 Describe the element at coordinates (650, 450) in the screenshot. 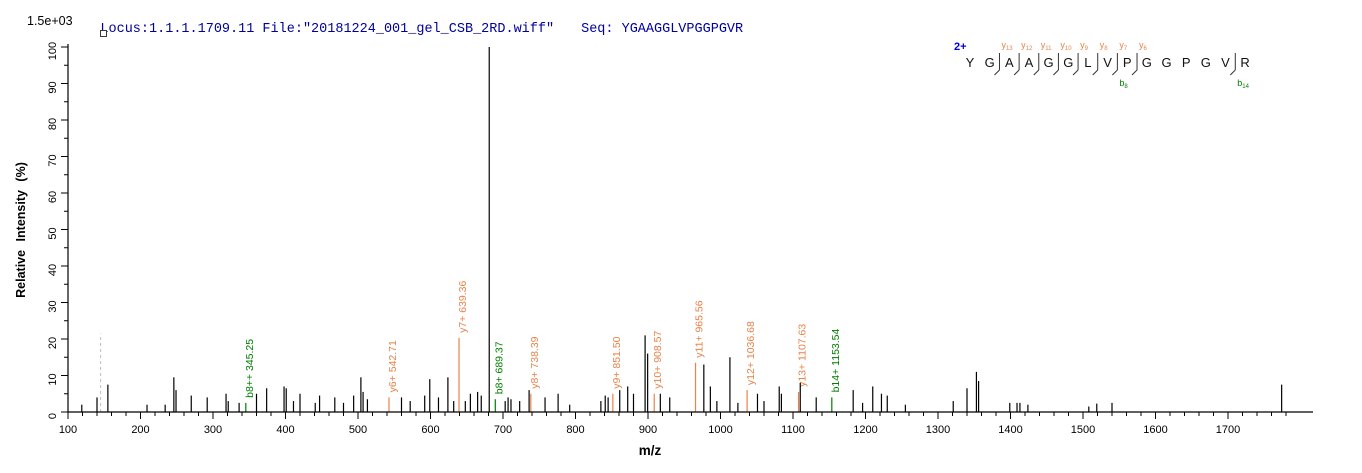

I see `x-axis-title: m/z` at that location.